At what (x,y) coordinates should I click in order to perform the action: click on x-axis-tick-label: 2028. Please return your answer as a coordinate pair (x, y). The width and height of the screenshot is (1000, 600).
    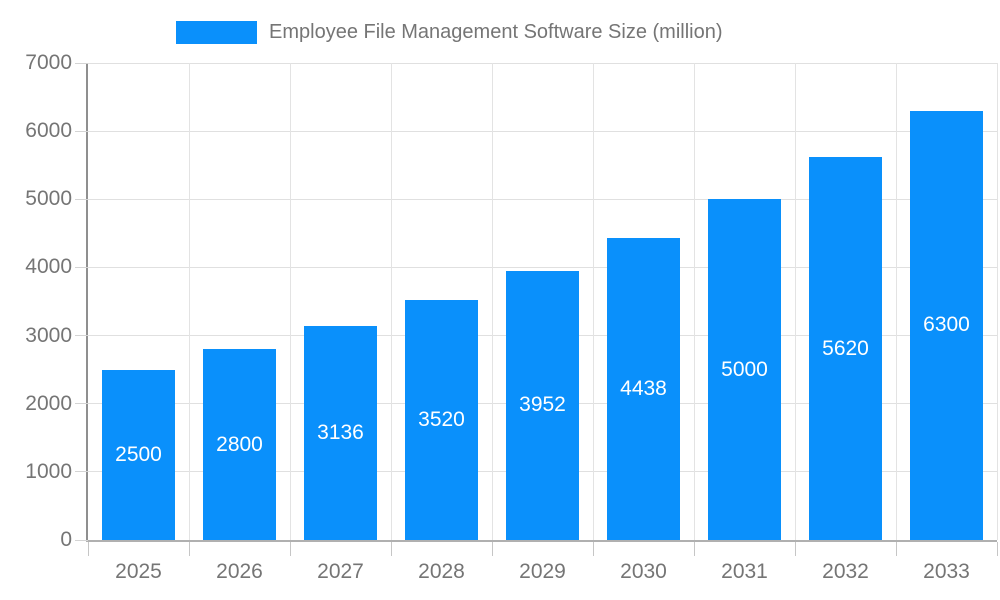
    Looking at the image, I should click on (441, 571).